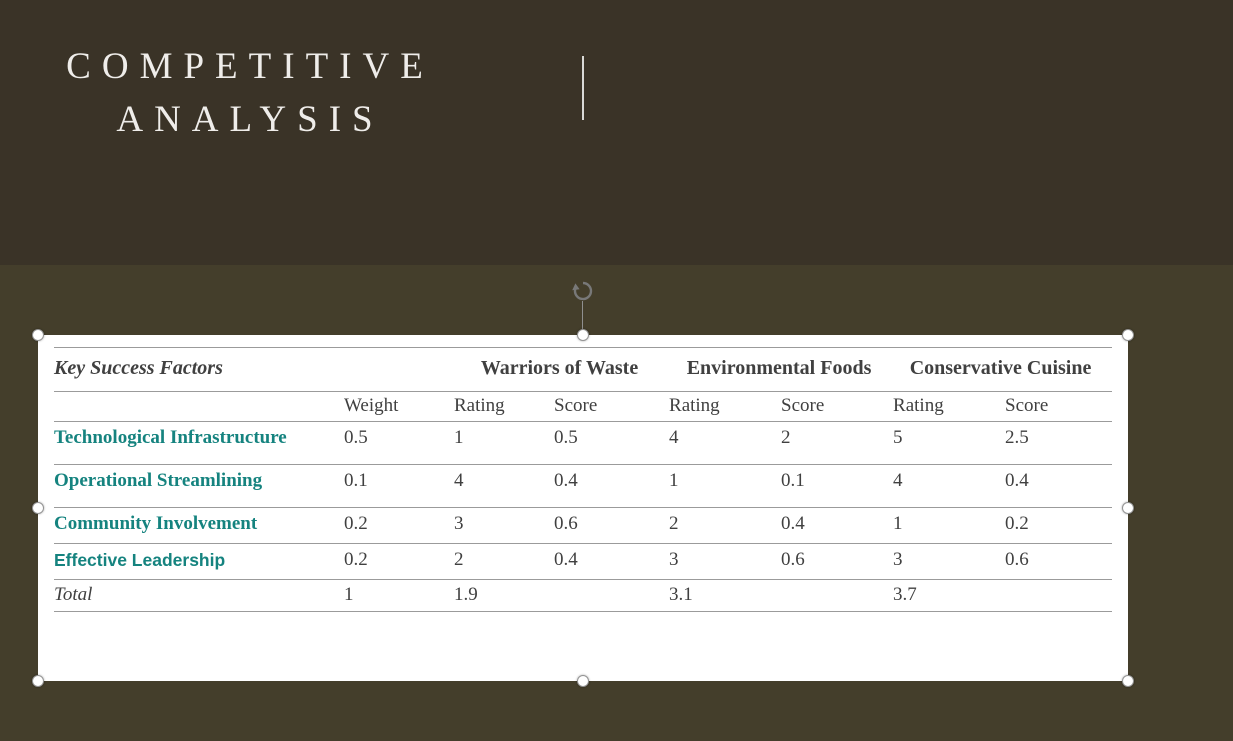 The height and width of the screenshot is (741, 1233). I want to click on text-cursor, so click(583, 88).